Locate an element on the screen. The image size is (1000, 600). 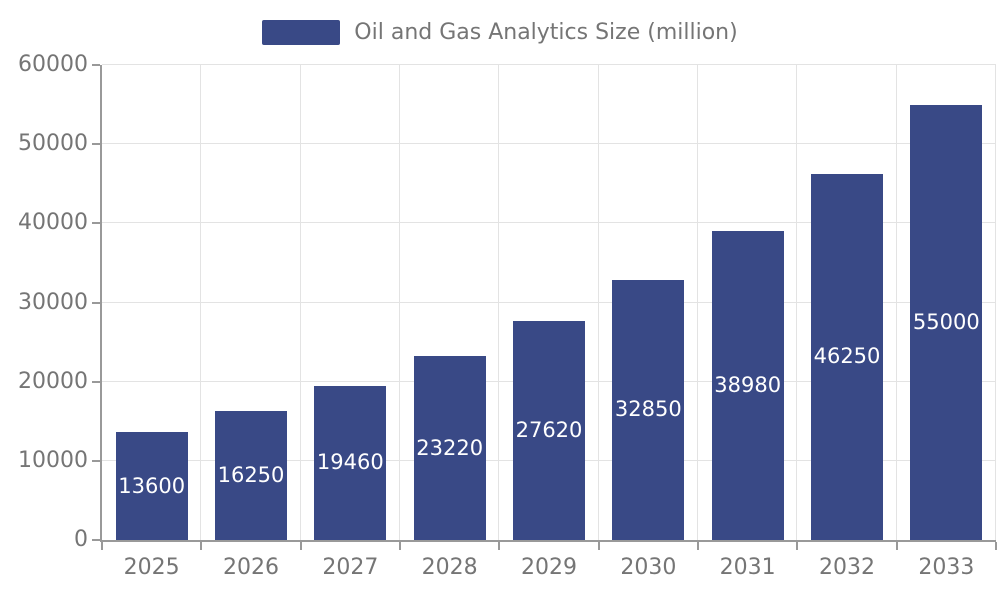
bar-value-label: 38980 is located at coordinates (748, 385).